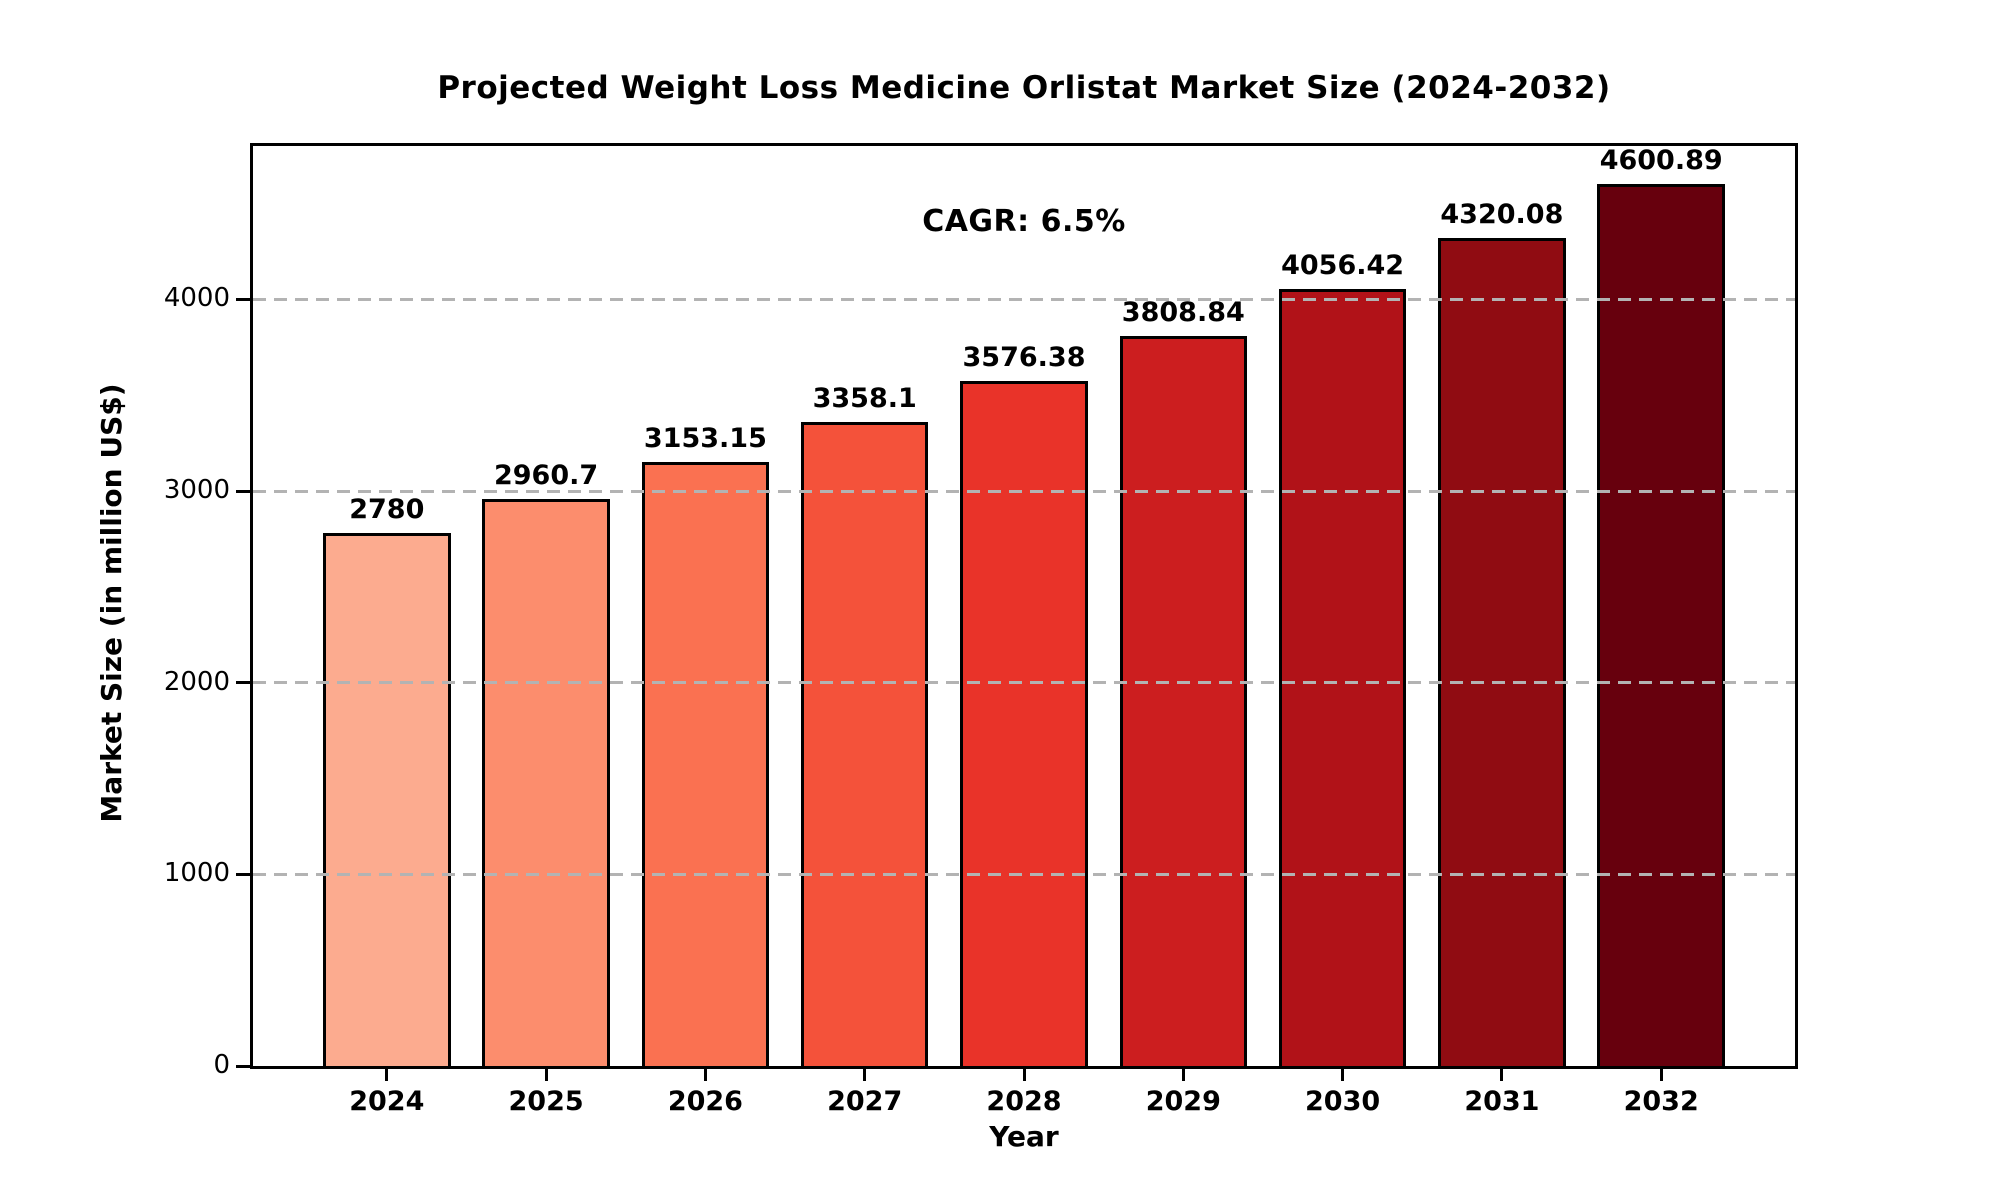 Image resolution: width=2000 pixels, height=1200 pixels. What do you see at coordinates (196, 298) in the screenshot?
I see `y-tick-label: 4000` at bounding box center [196, 298].